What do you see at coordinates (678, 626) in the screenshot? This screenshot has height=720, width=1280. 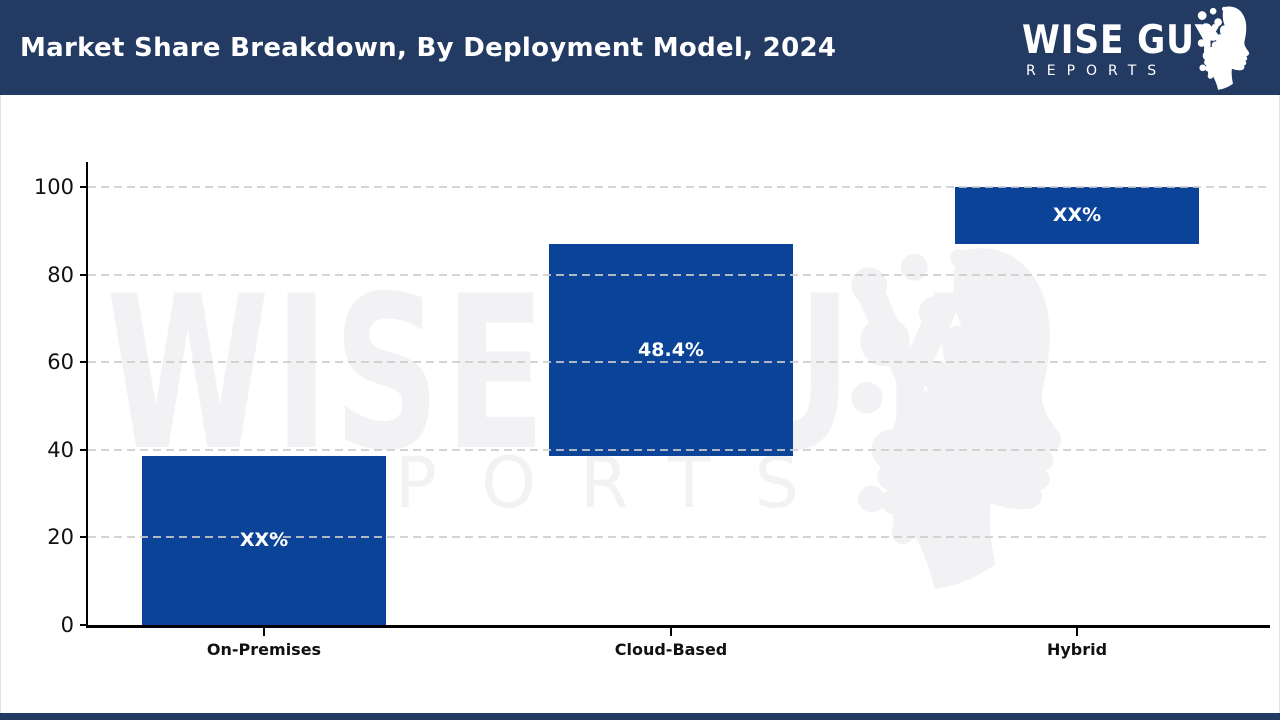 I see `x-axis-line` at bounding box center [678, 626].